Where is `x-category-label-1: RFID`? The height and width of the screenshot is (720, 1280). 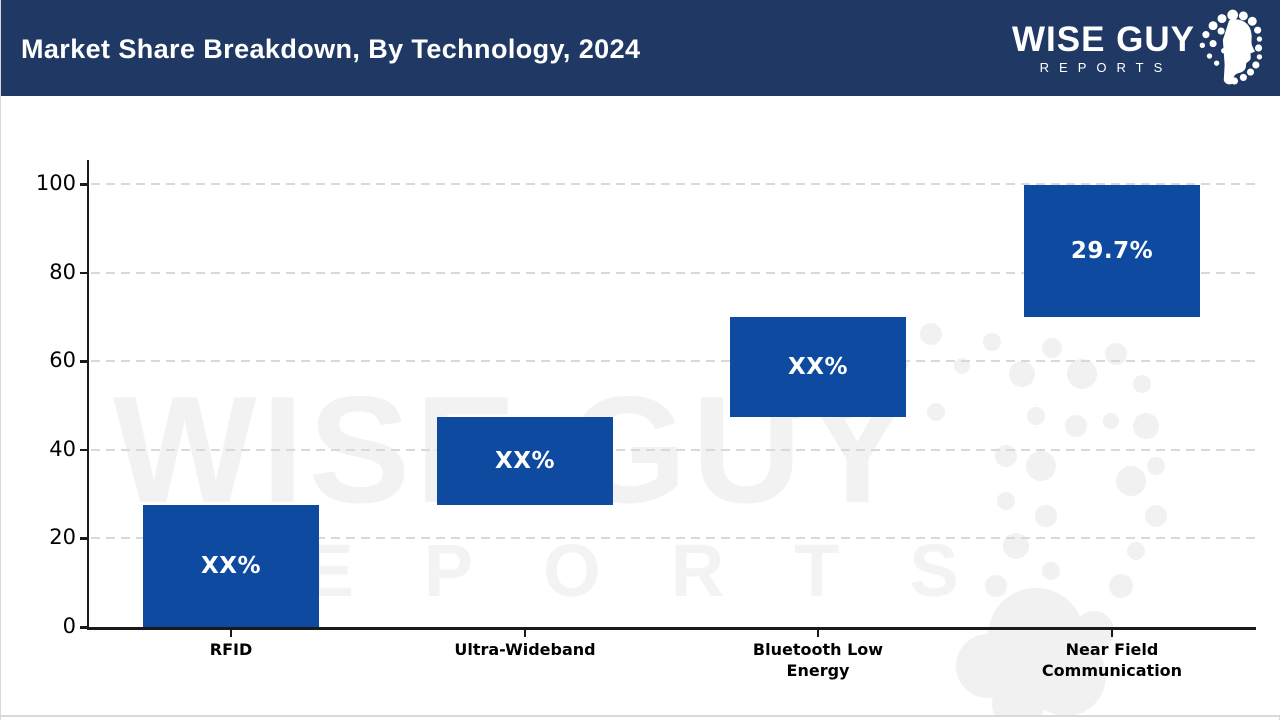 x-category-label-1: RFID is located at coordinates (231, 649).